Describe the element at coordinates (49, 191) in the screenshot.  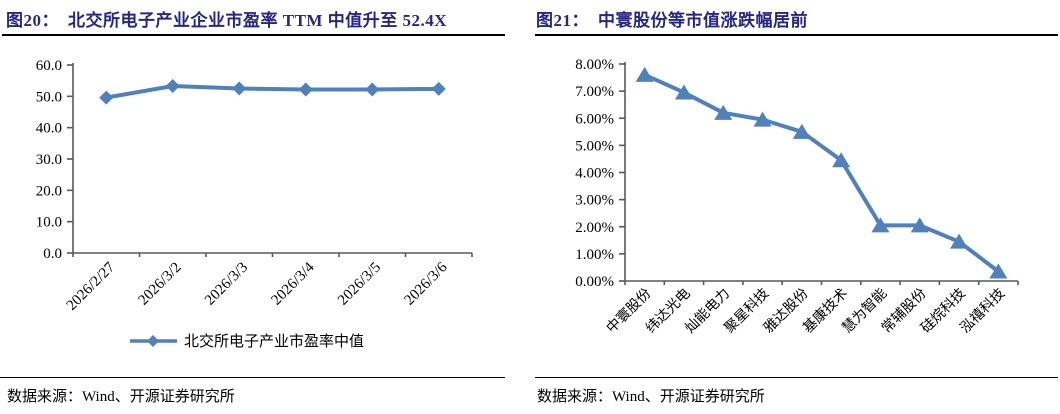
I see `y-tick-label: 20.0` at that location.